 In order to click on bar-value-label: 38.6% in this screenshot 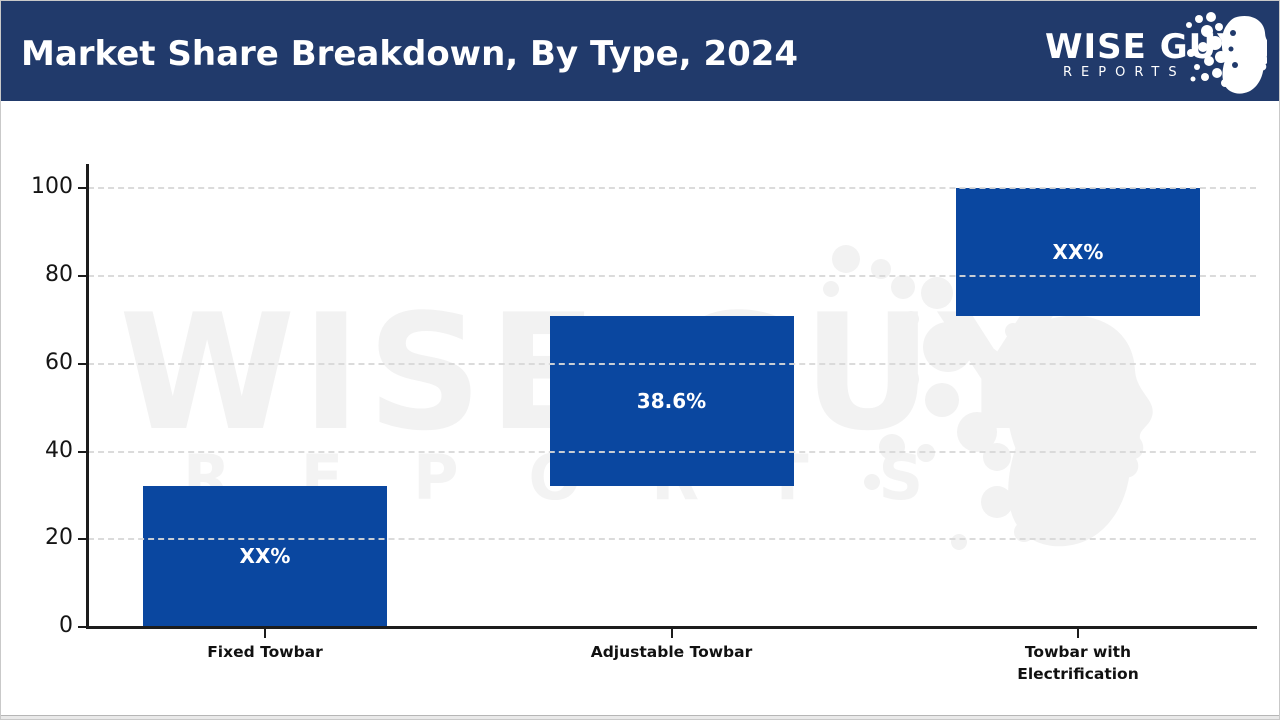, I will do `click(671, 401)`.